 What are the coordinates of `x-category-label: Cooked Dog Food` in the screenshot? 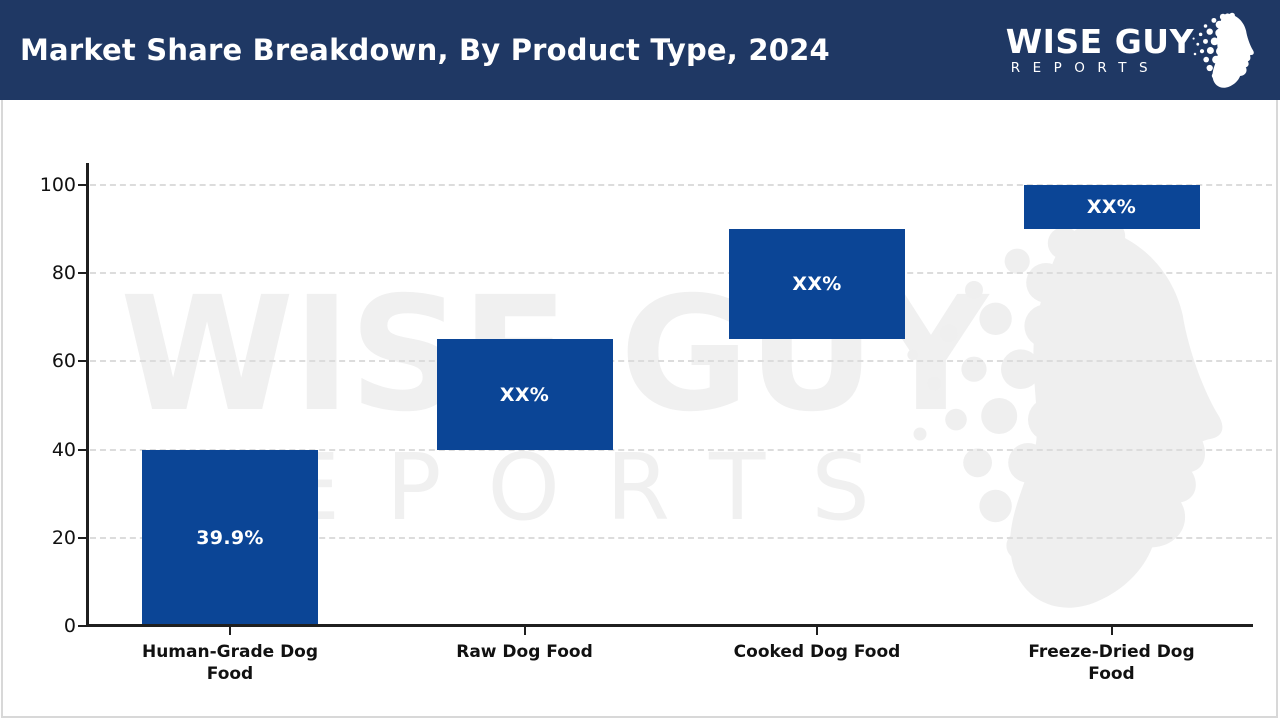 It's located at (817, 652).